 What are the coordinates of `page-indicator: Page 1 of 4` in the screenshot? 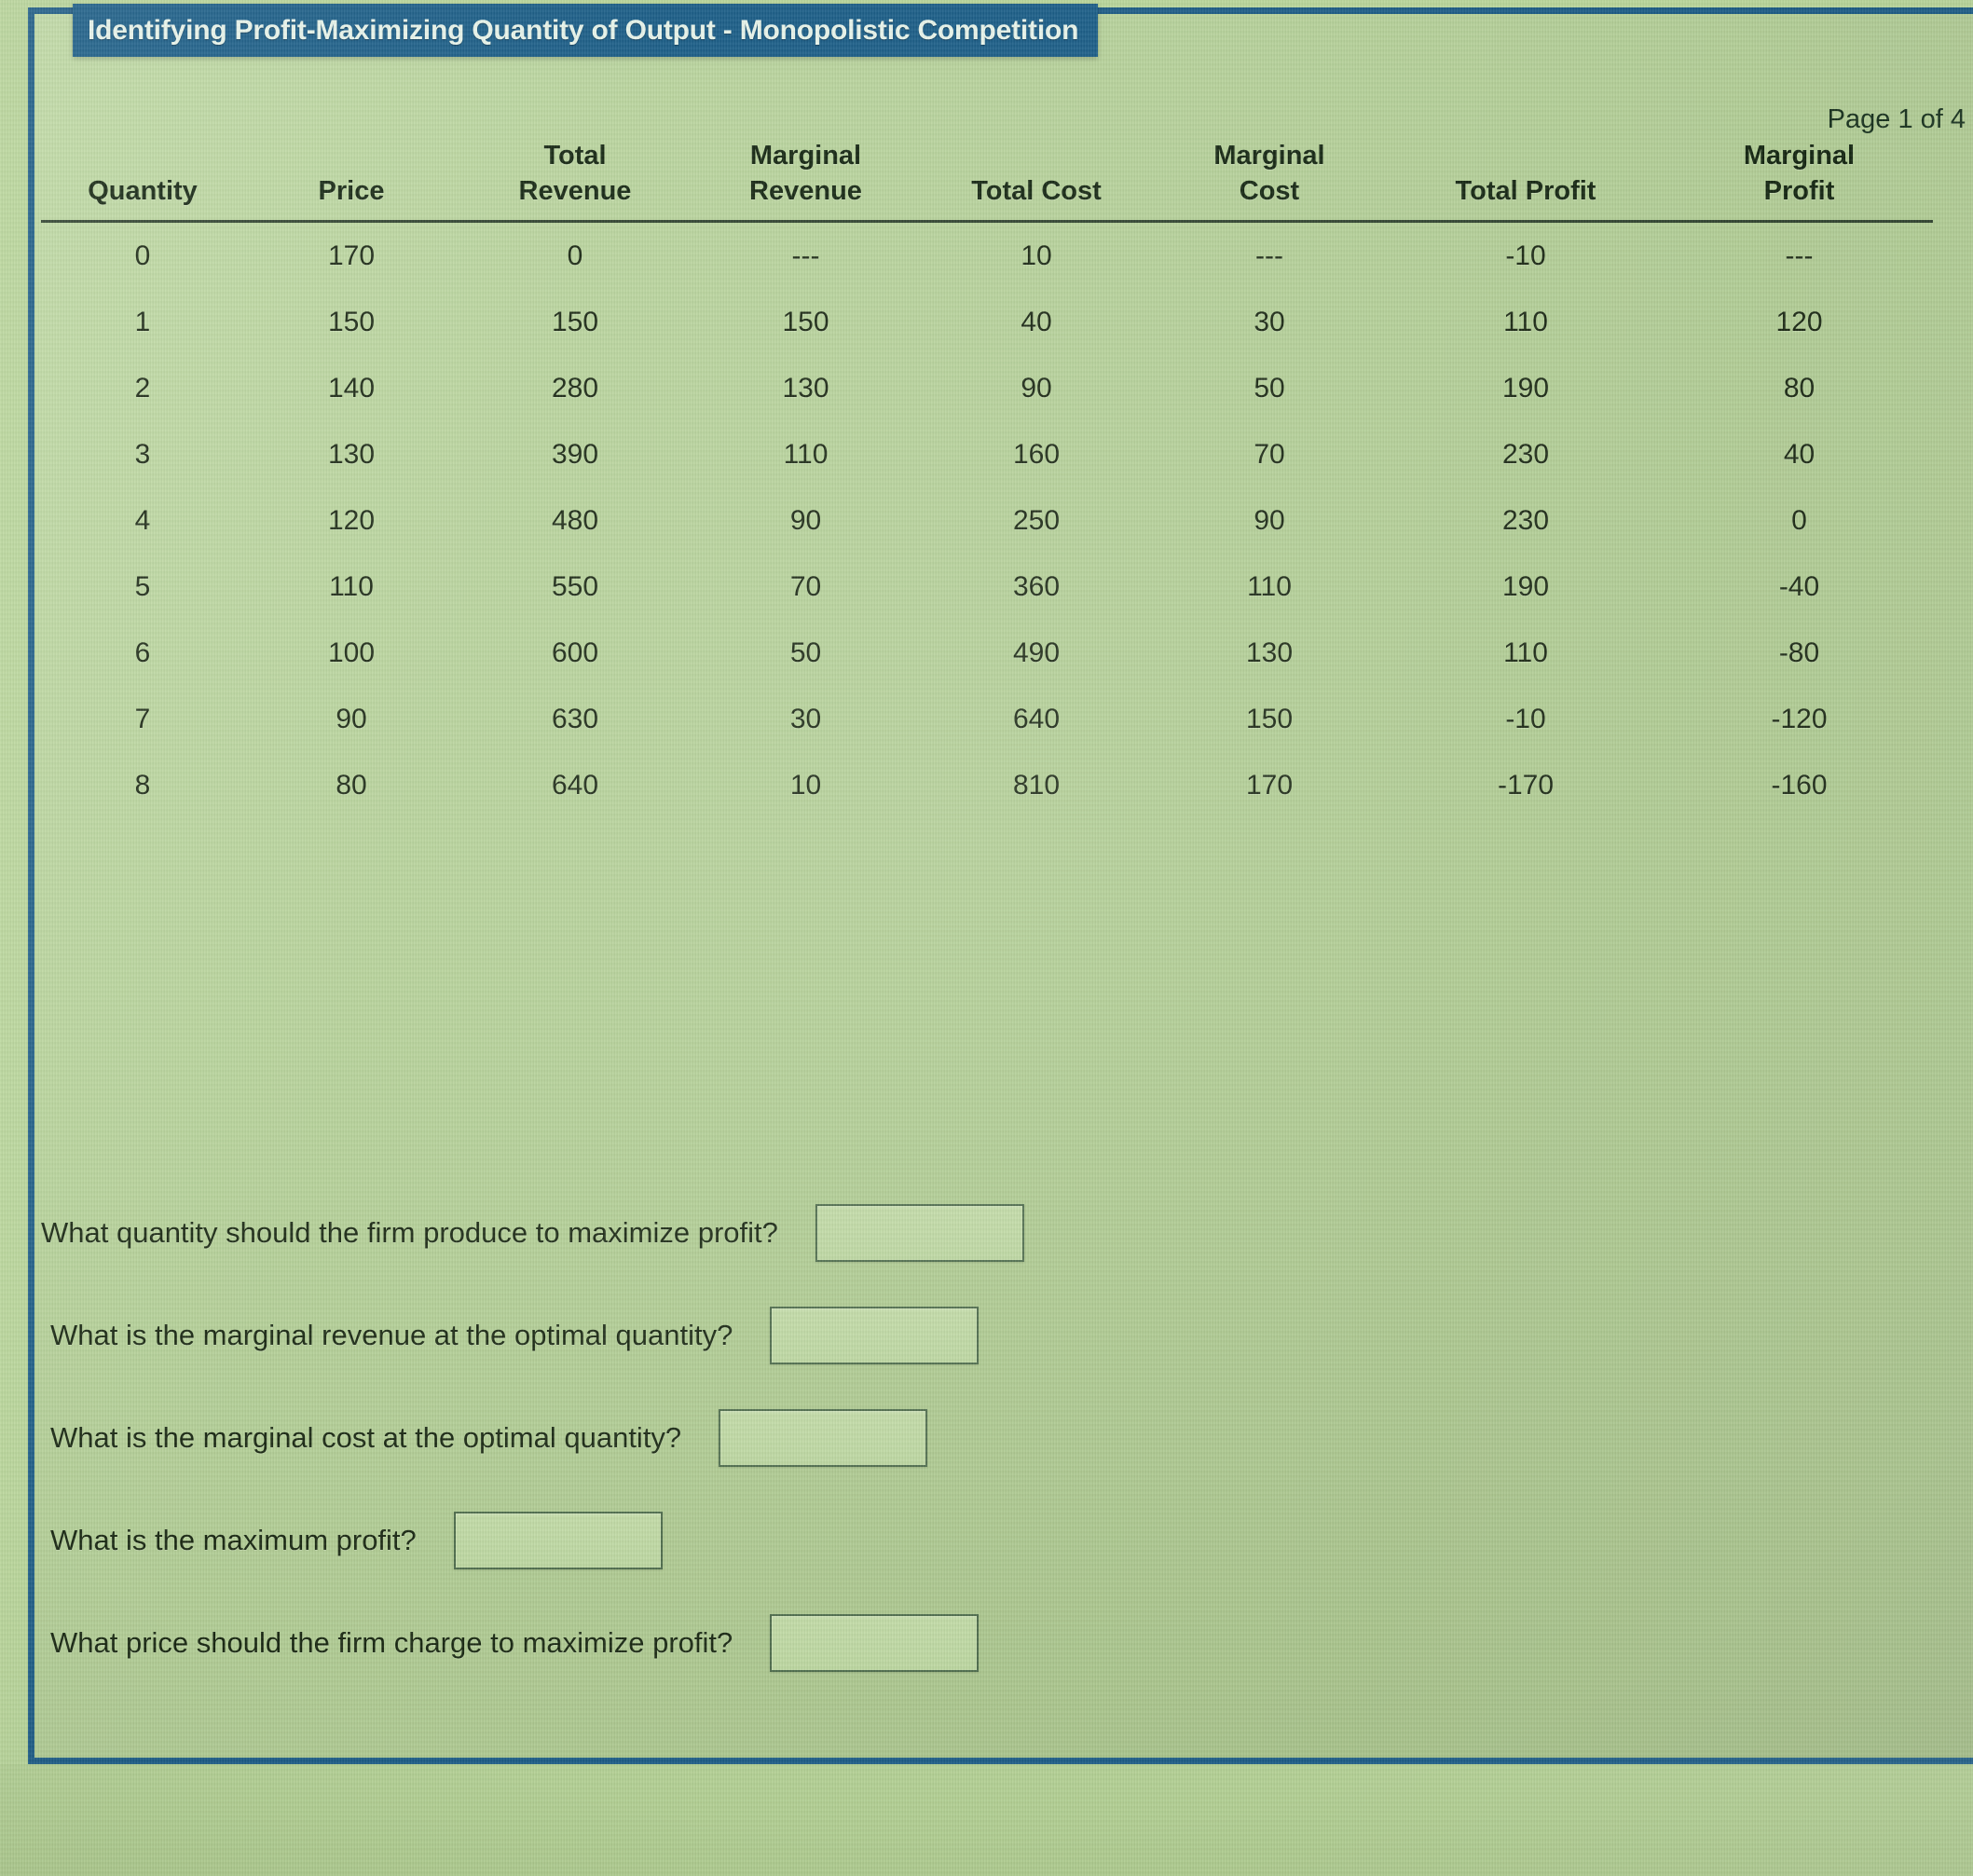 It's located at (1896, 119).